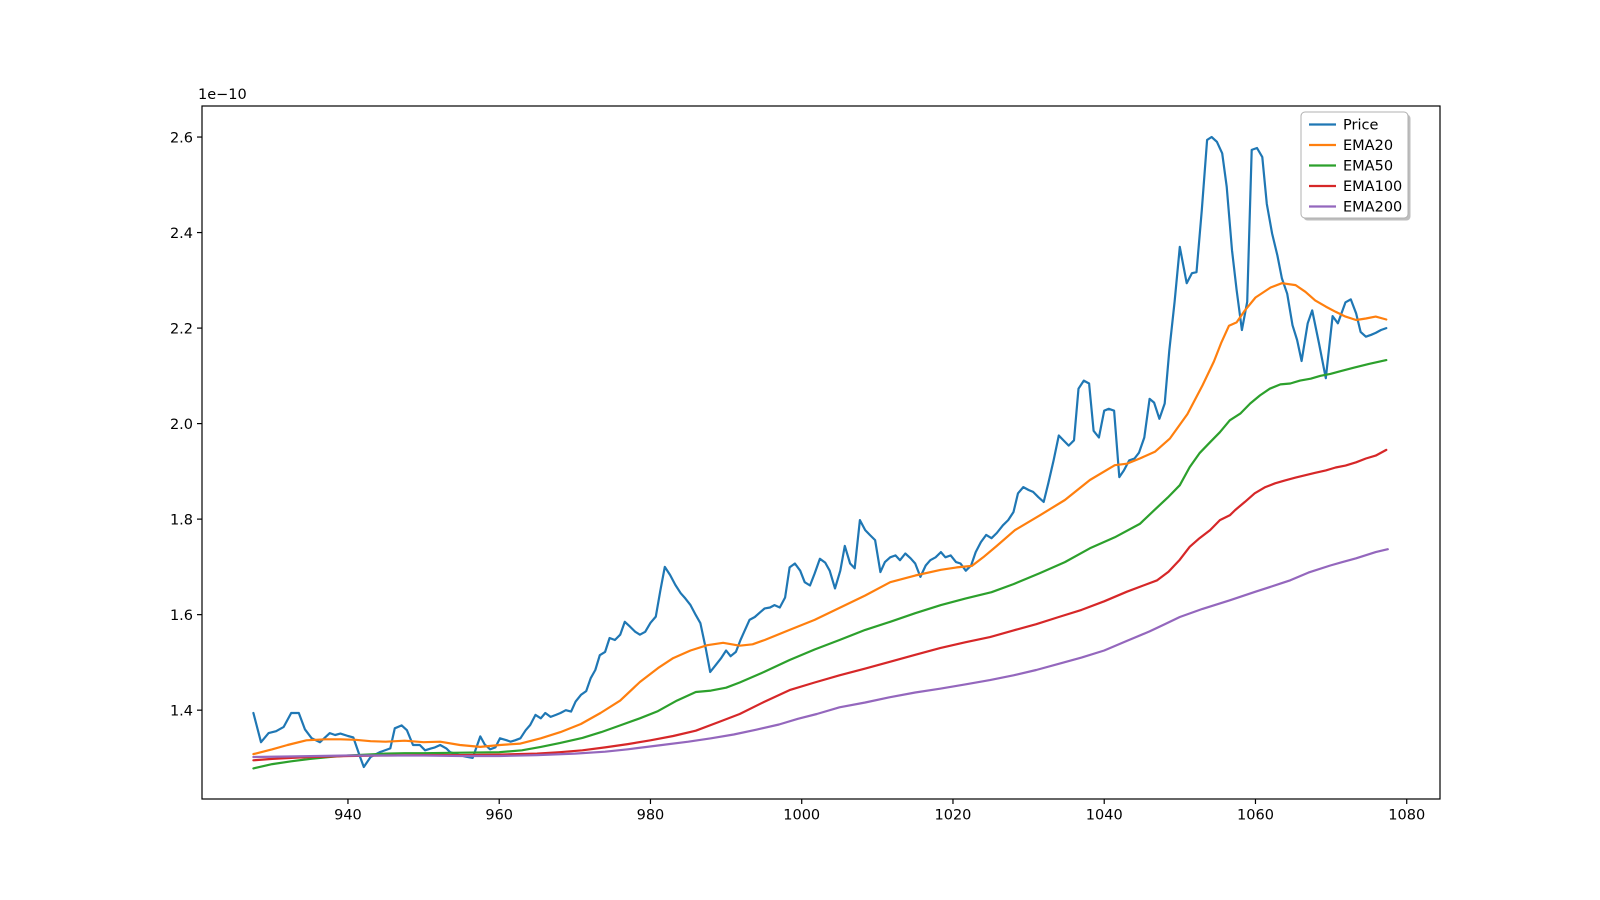 The width and height of the screenshot is (1600, 900). I want to click on y-tick-label: 2.6, so click(181, 138).